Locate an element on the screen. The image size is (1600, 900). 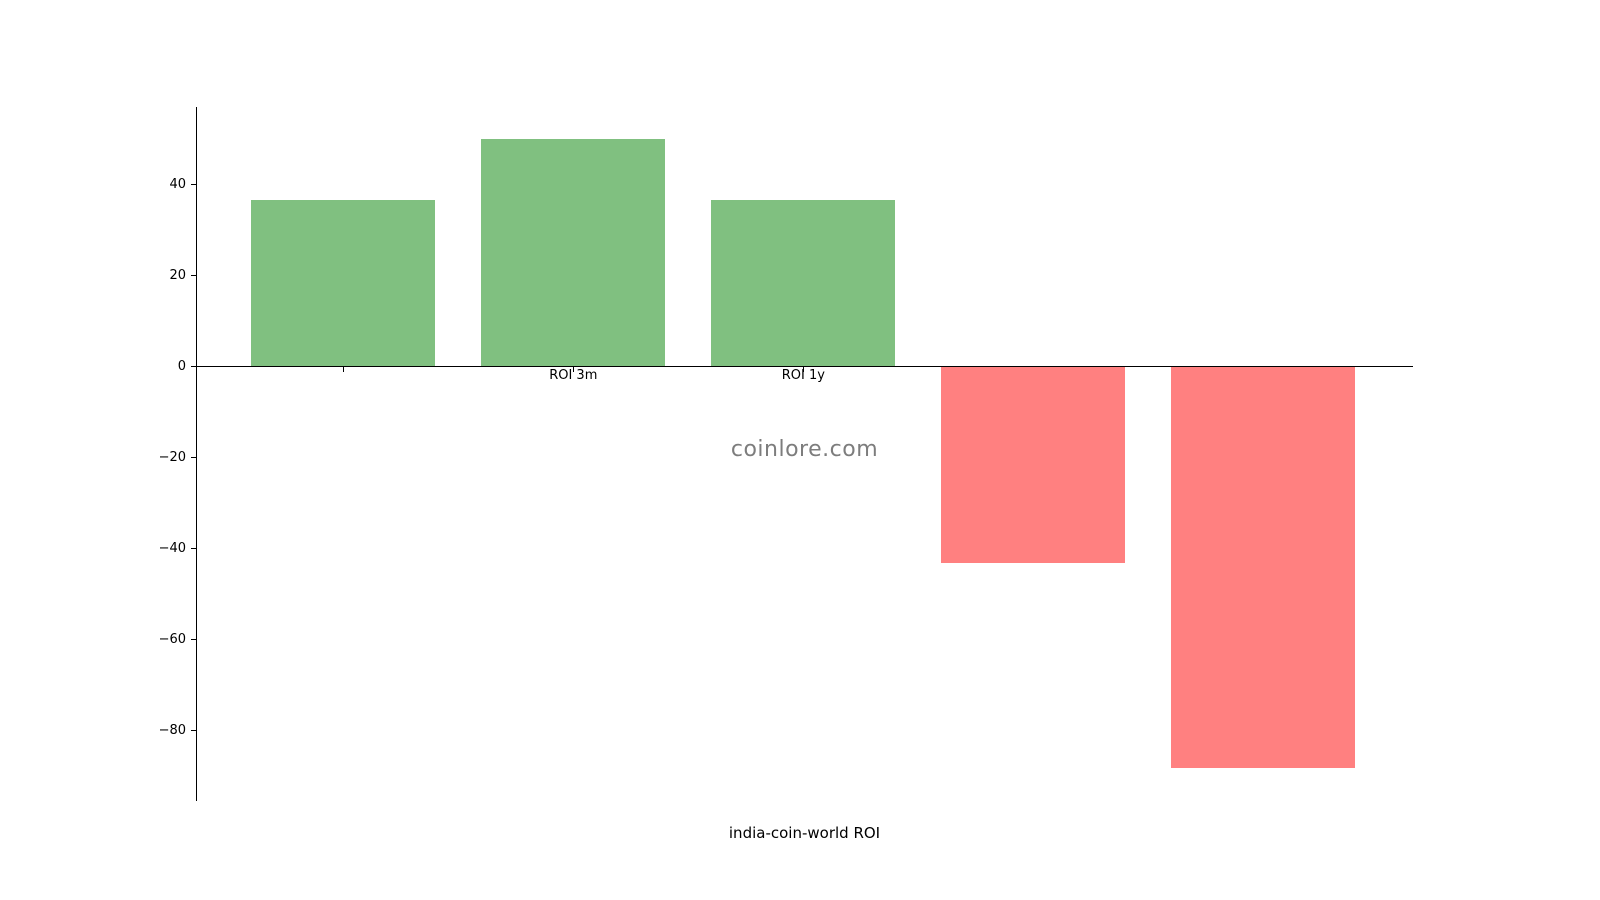
bar-ROI 1y is located at coordinates (803, 283).